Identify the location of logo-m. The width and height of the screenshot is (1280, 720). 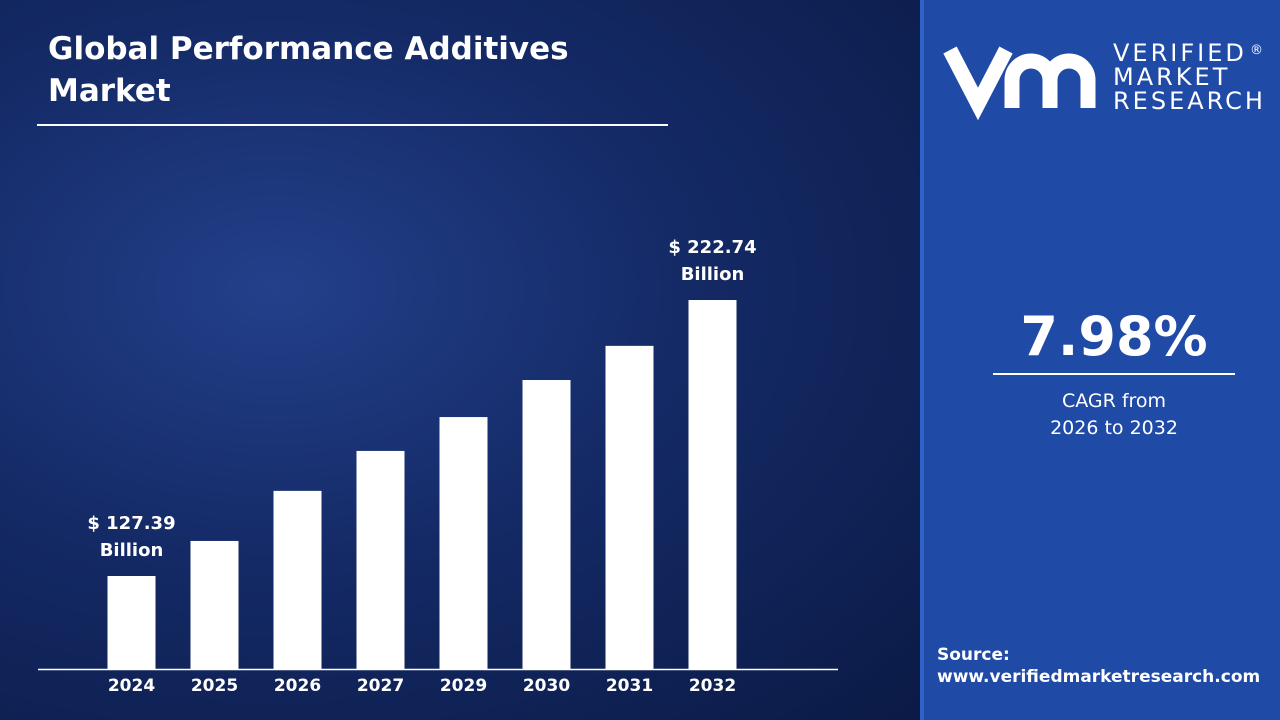
(1050, 80).